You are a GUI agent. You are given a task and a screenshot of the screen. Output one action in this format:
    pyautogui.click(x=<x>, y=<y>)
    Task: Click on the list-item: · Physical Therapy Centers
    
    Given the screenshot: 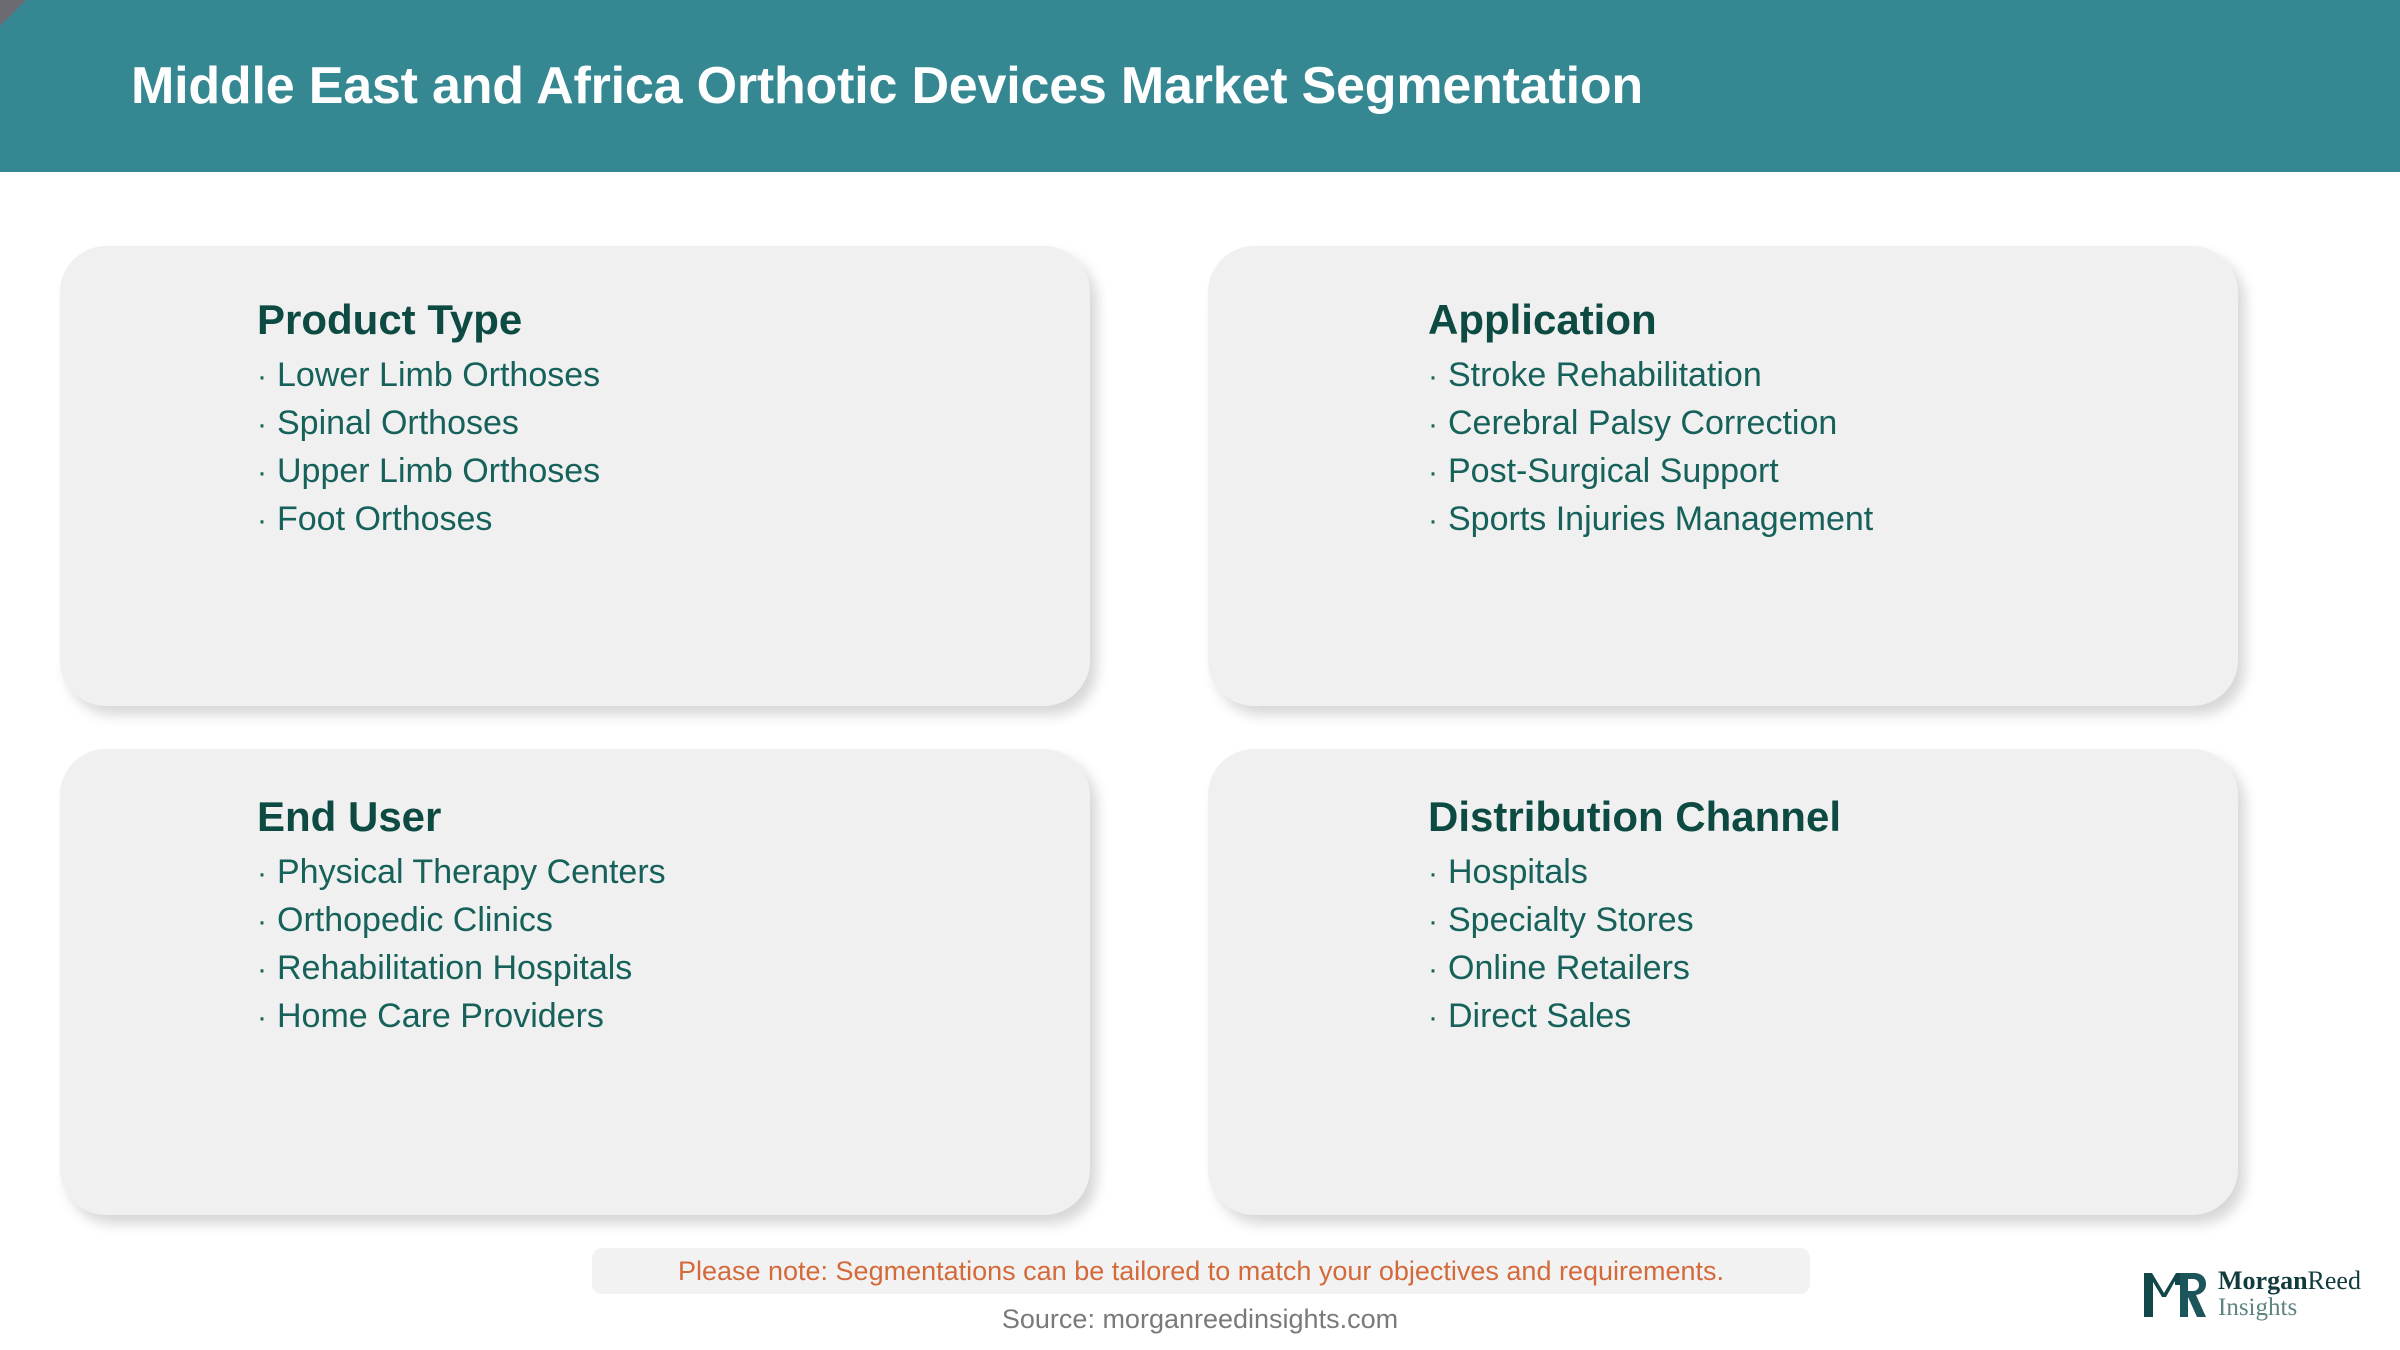 What is the action you would take?
    pyautogui.click(x=661, y=873)
    